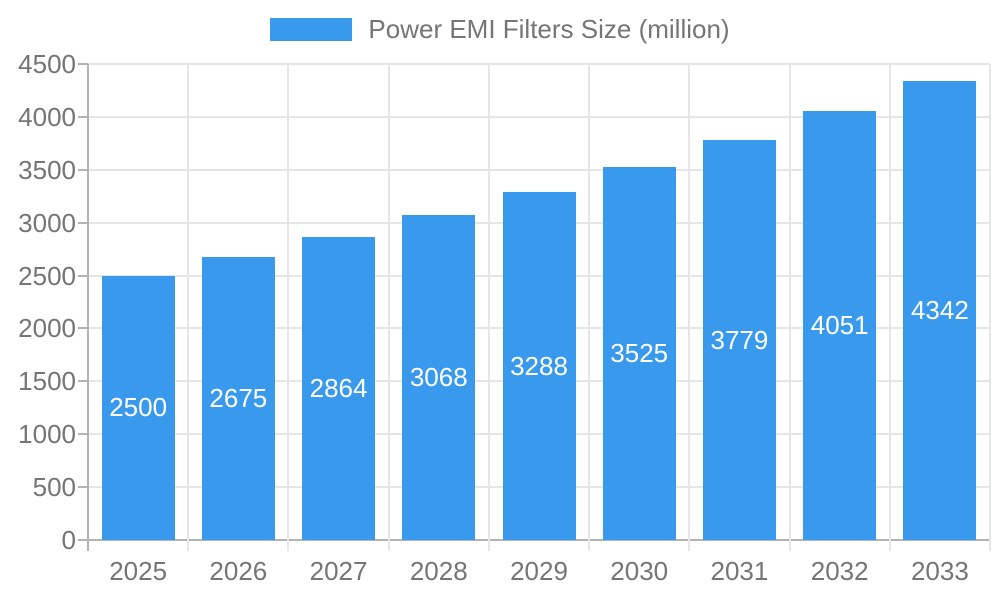 This screenshot has height=600, width=1000. Describe the element at coordinates (311, 29) in the screenshot. I see `legend-swatch` at that location.